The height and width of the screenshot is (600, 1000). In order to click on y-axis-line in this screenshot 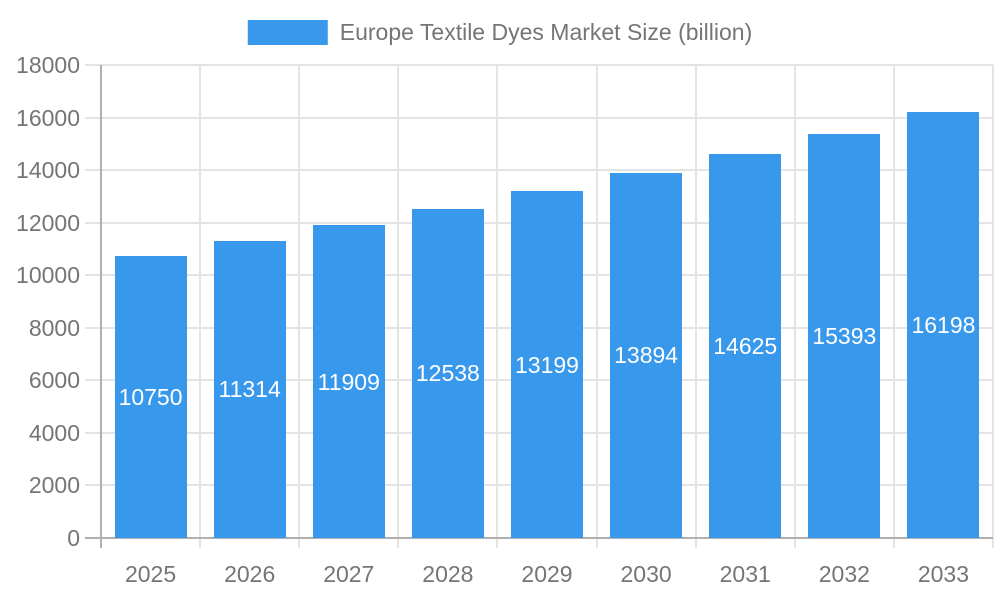, I will do `click(101, 306)`.